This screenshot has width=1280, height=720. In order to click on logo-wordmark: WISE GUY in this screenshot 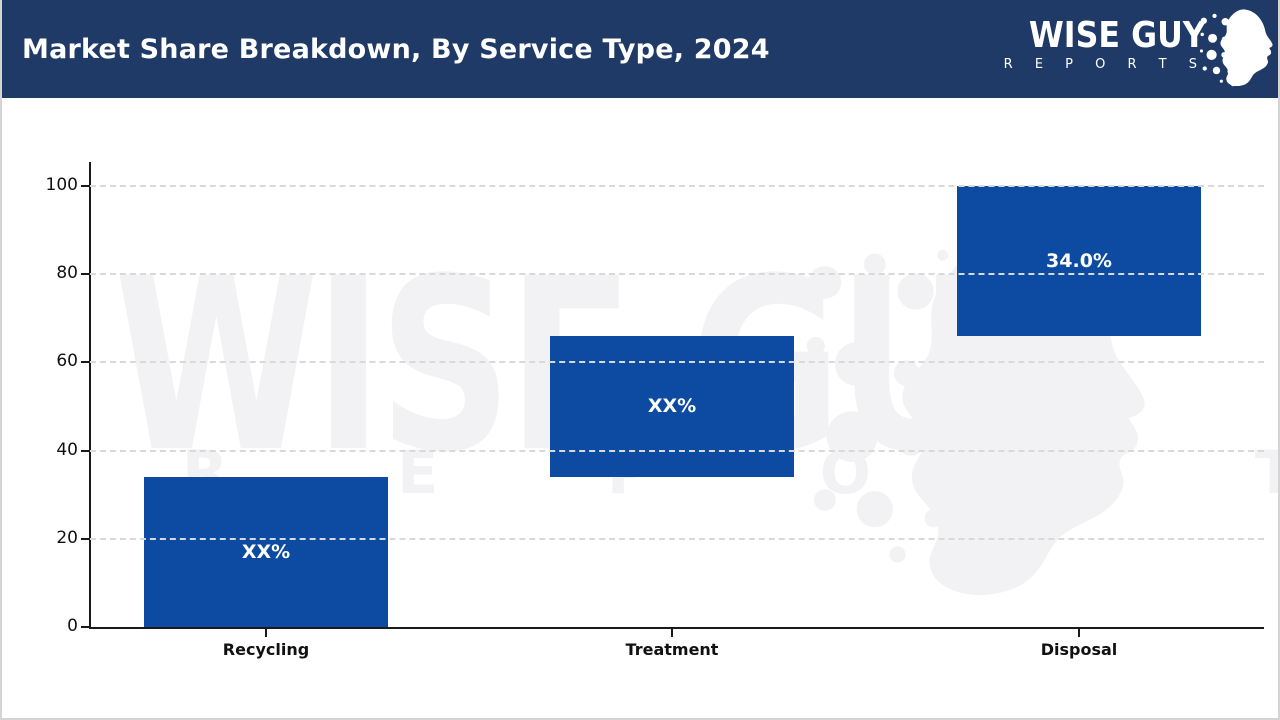, I will do `click(1117, 35)`.